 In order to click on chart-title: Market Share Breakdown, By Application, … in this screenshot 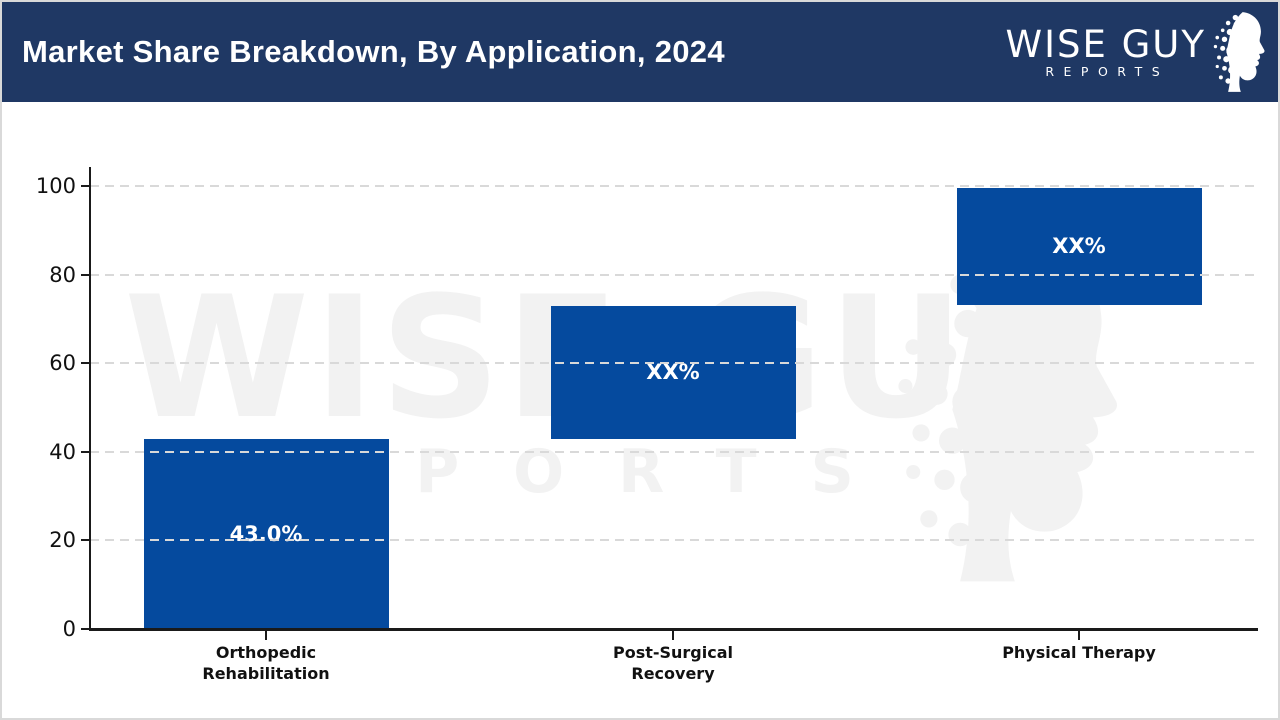, I will do `click(373, 51)`.